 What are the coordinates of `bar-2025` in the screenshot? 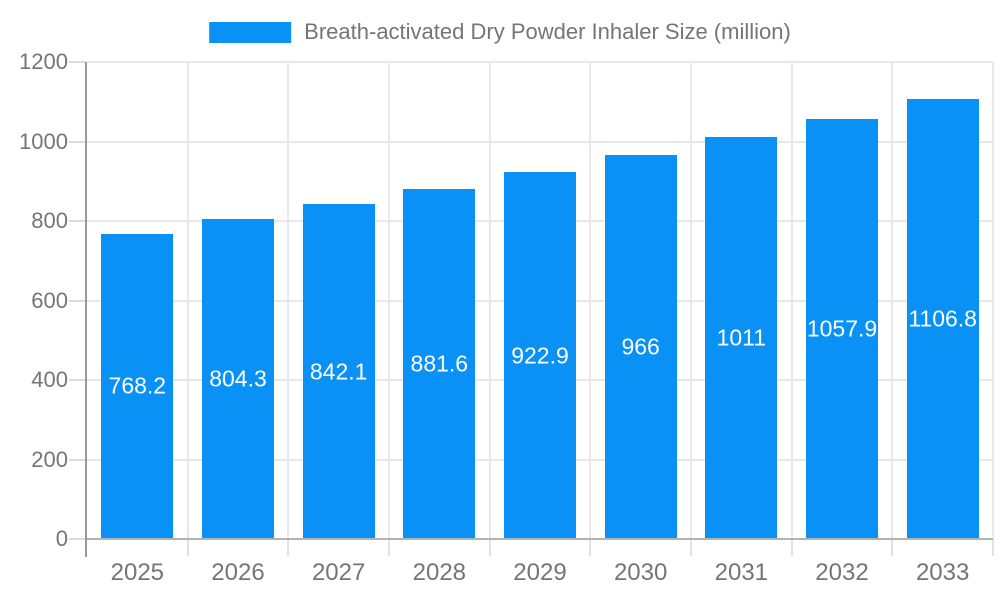 It's located at (137, 386).